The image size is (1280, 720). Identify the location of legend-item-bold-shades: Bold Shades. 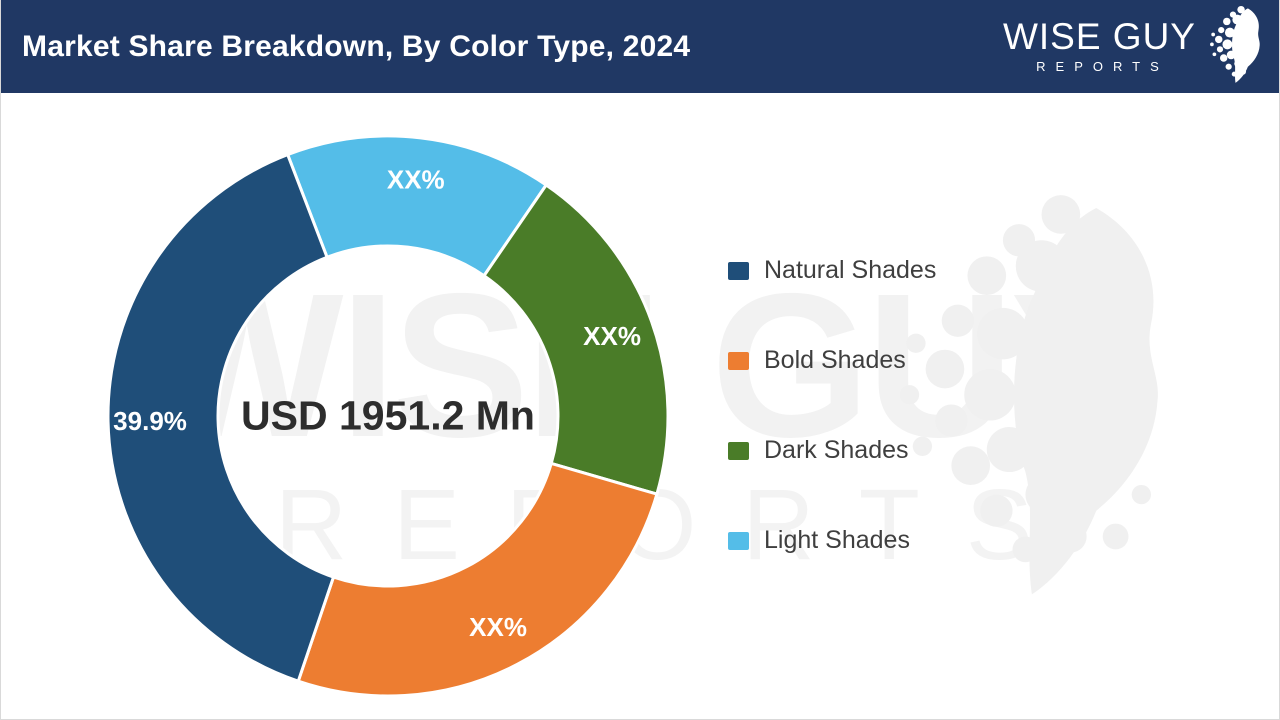
(832, 360).